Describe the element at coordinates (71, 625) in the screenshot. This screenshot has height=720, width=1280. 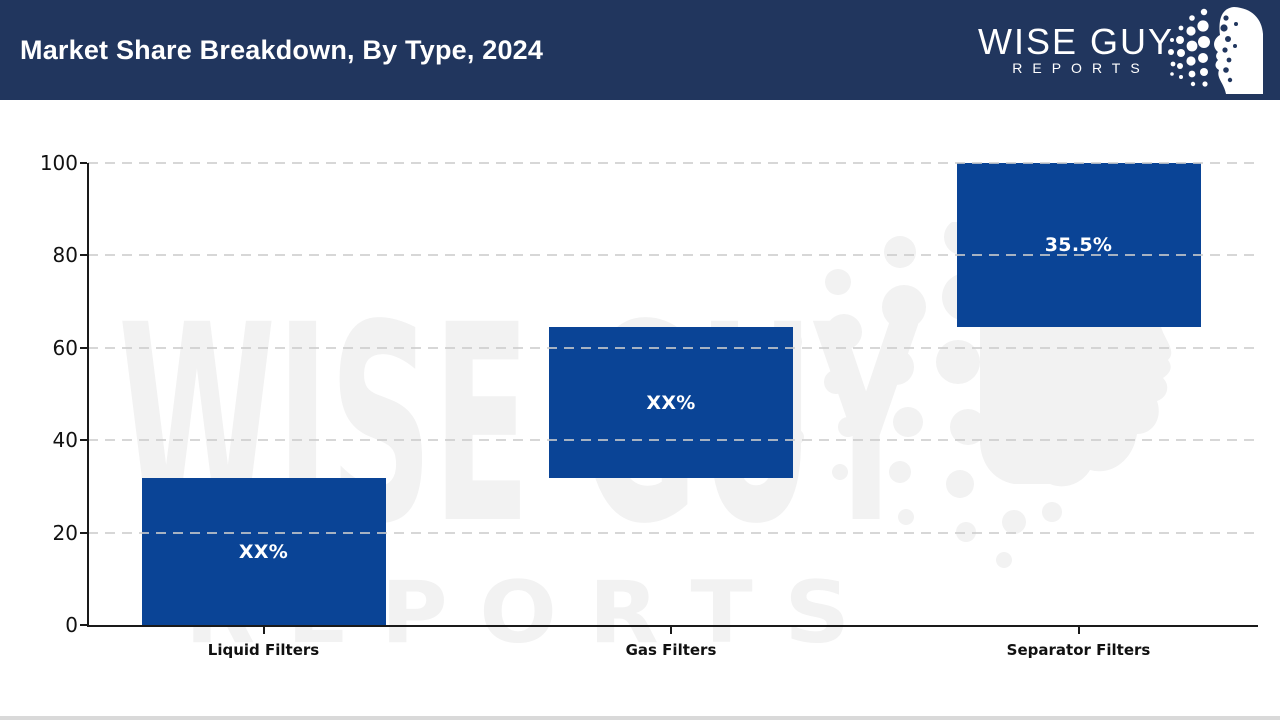
I see `y-tick-label: 0` at that location.